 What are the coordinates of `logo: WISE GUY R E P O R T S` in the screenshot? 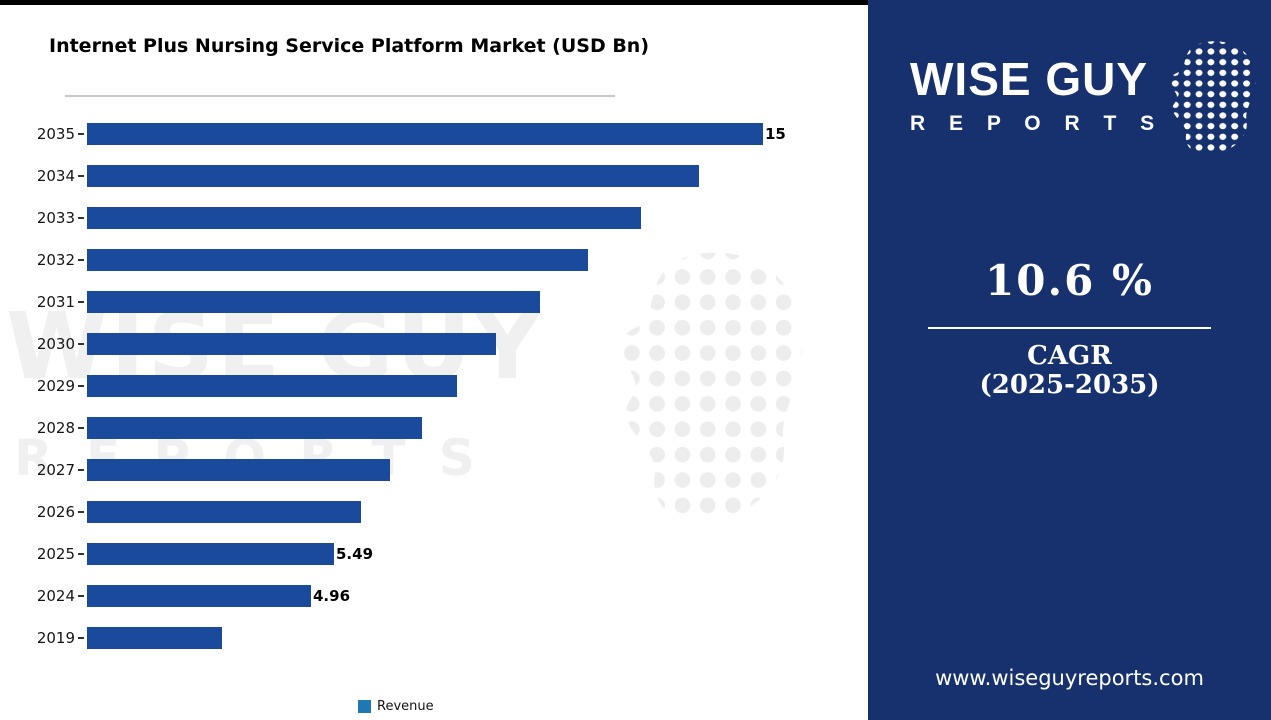 It's located at (1083, 98).